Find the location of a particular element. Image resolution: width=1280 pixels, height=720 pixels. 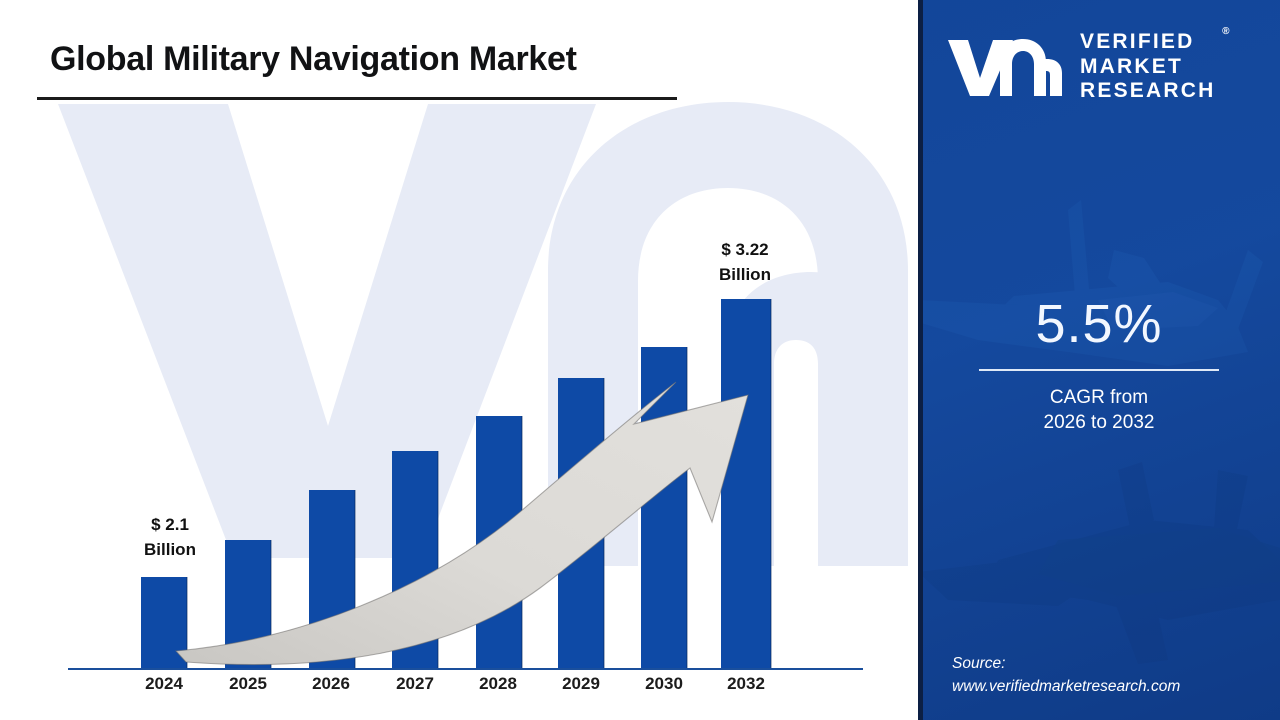

xtick-2026: 2026 is located at coordinates (331, 683).